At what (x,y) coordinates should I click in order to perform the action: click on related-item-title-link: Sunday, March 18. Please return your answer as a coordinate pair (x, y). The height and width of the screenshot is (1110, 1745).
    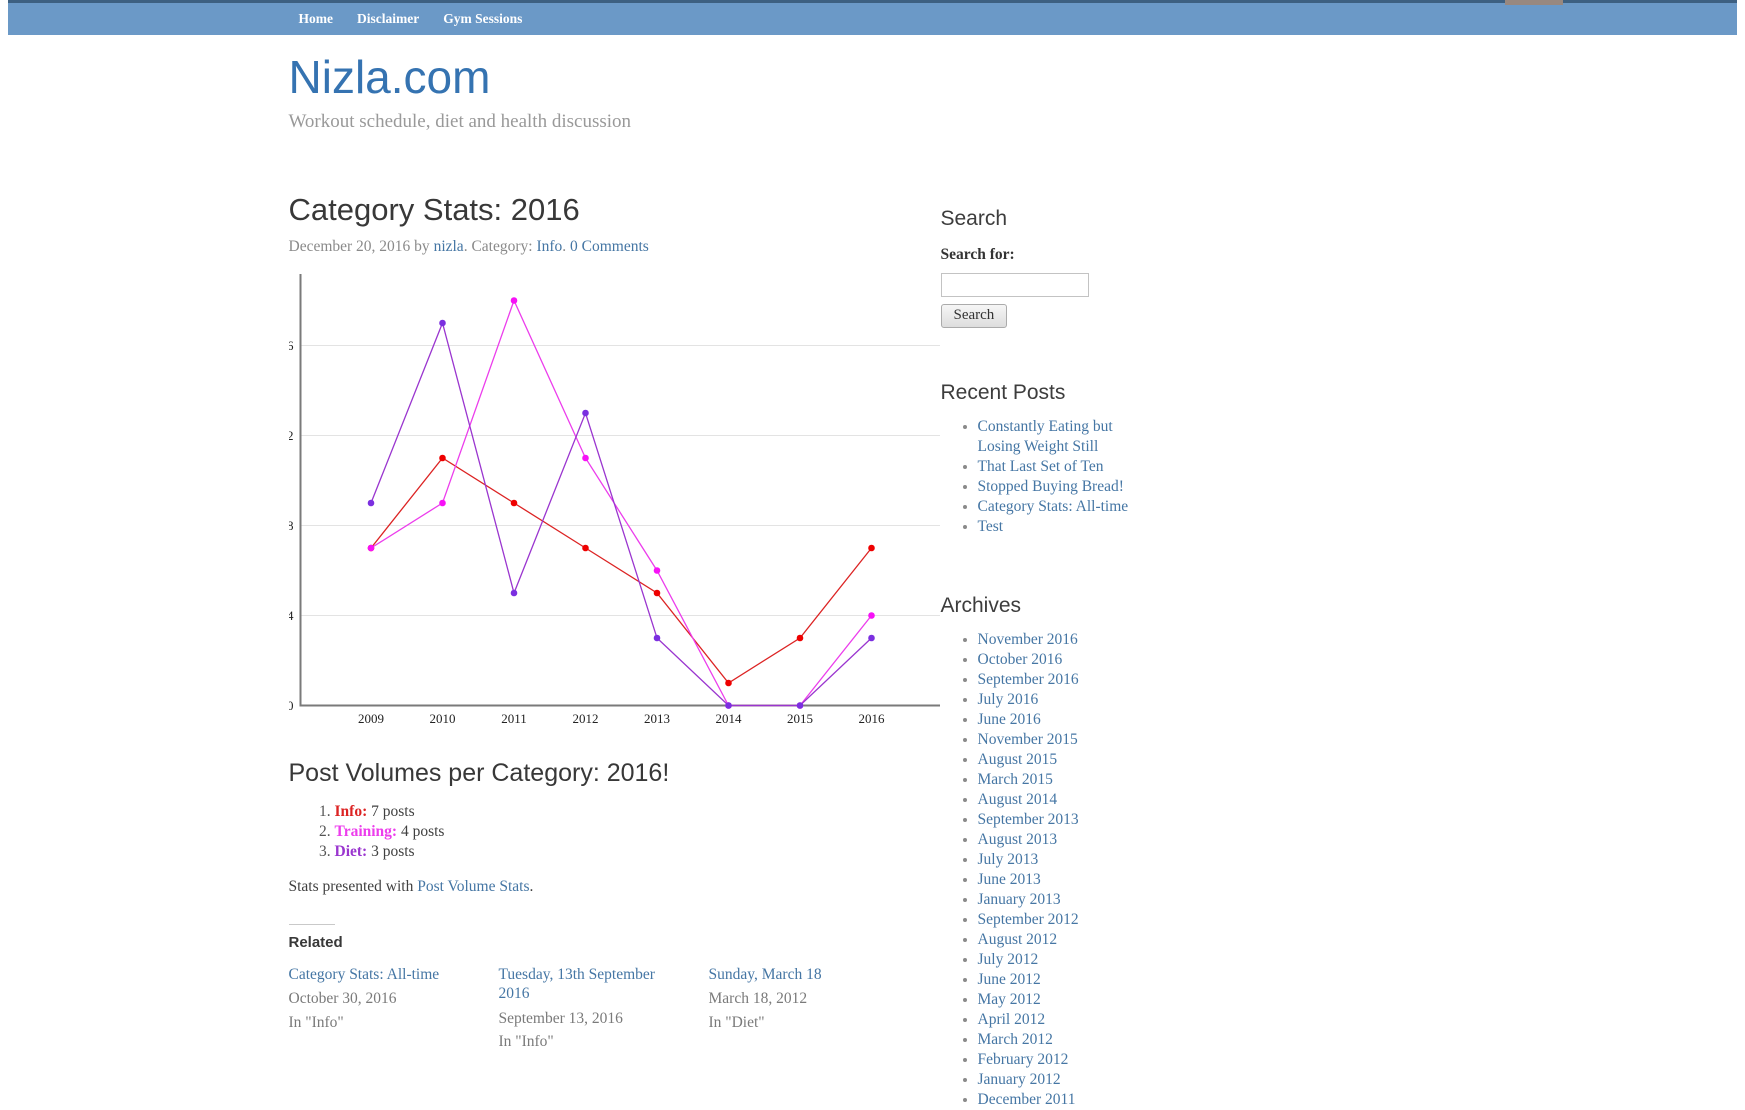
    Looking at the image, I should click on (765, 975).